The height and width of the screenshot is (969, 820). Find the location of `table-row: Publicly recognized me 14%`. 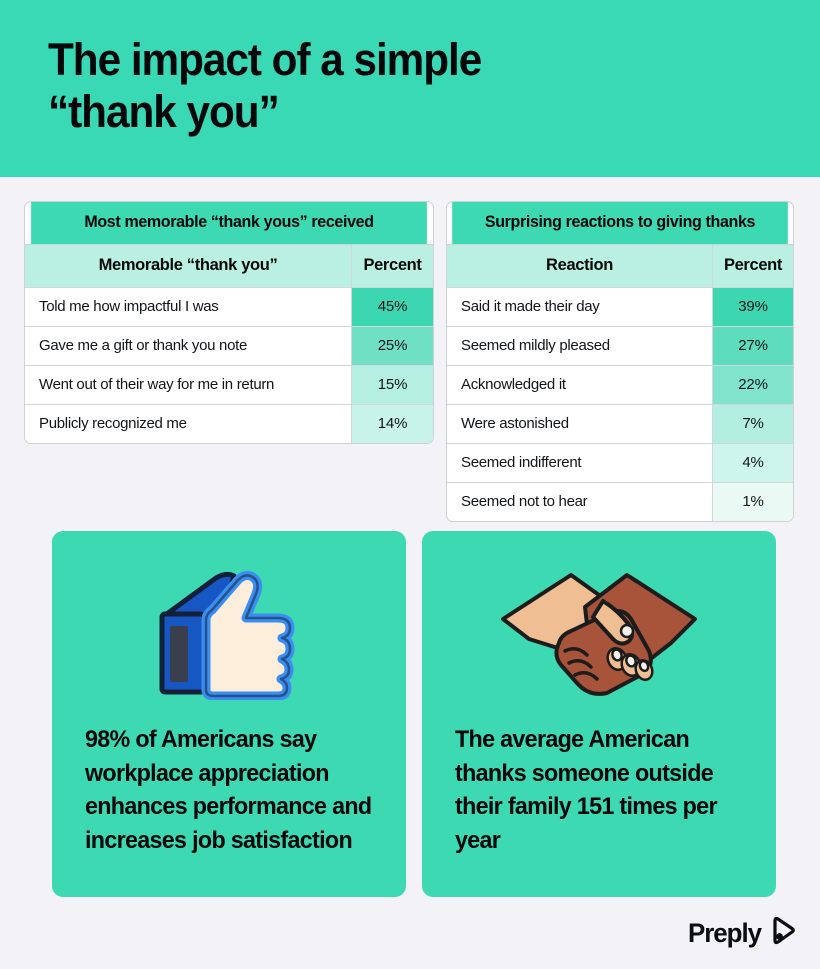

table-row: Publicly recognized me 14% is located at coordinates (229, 423).